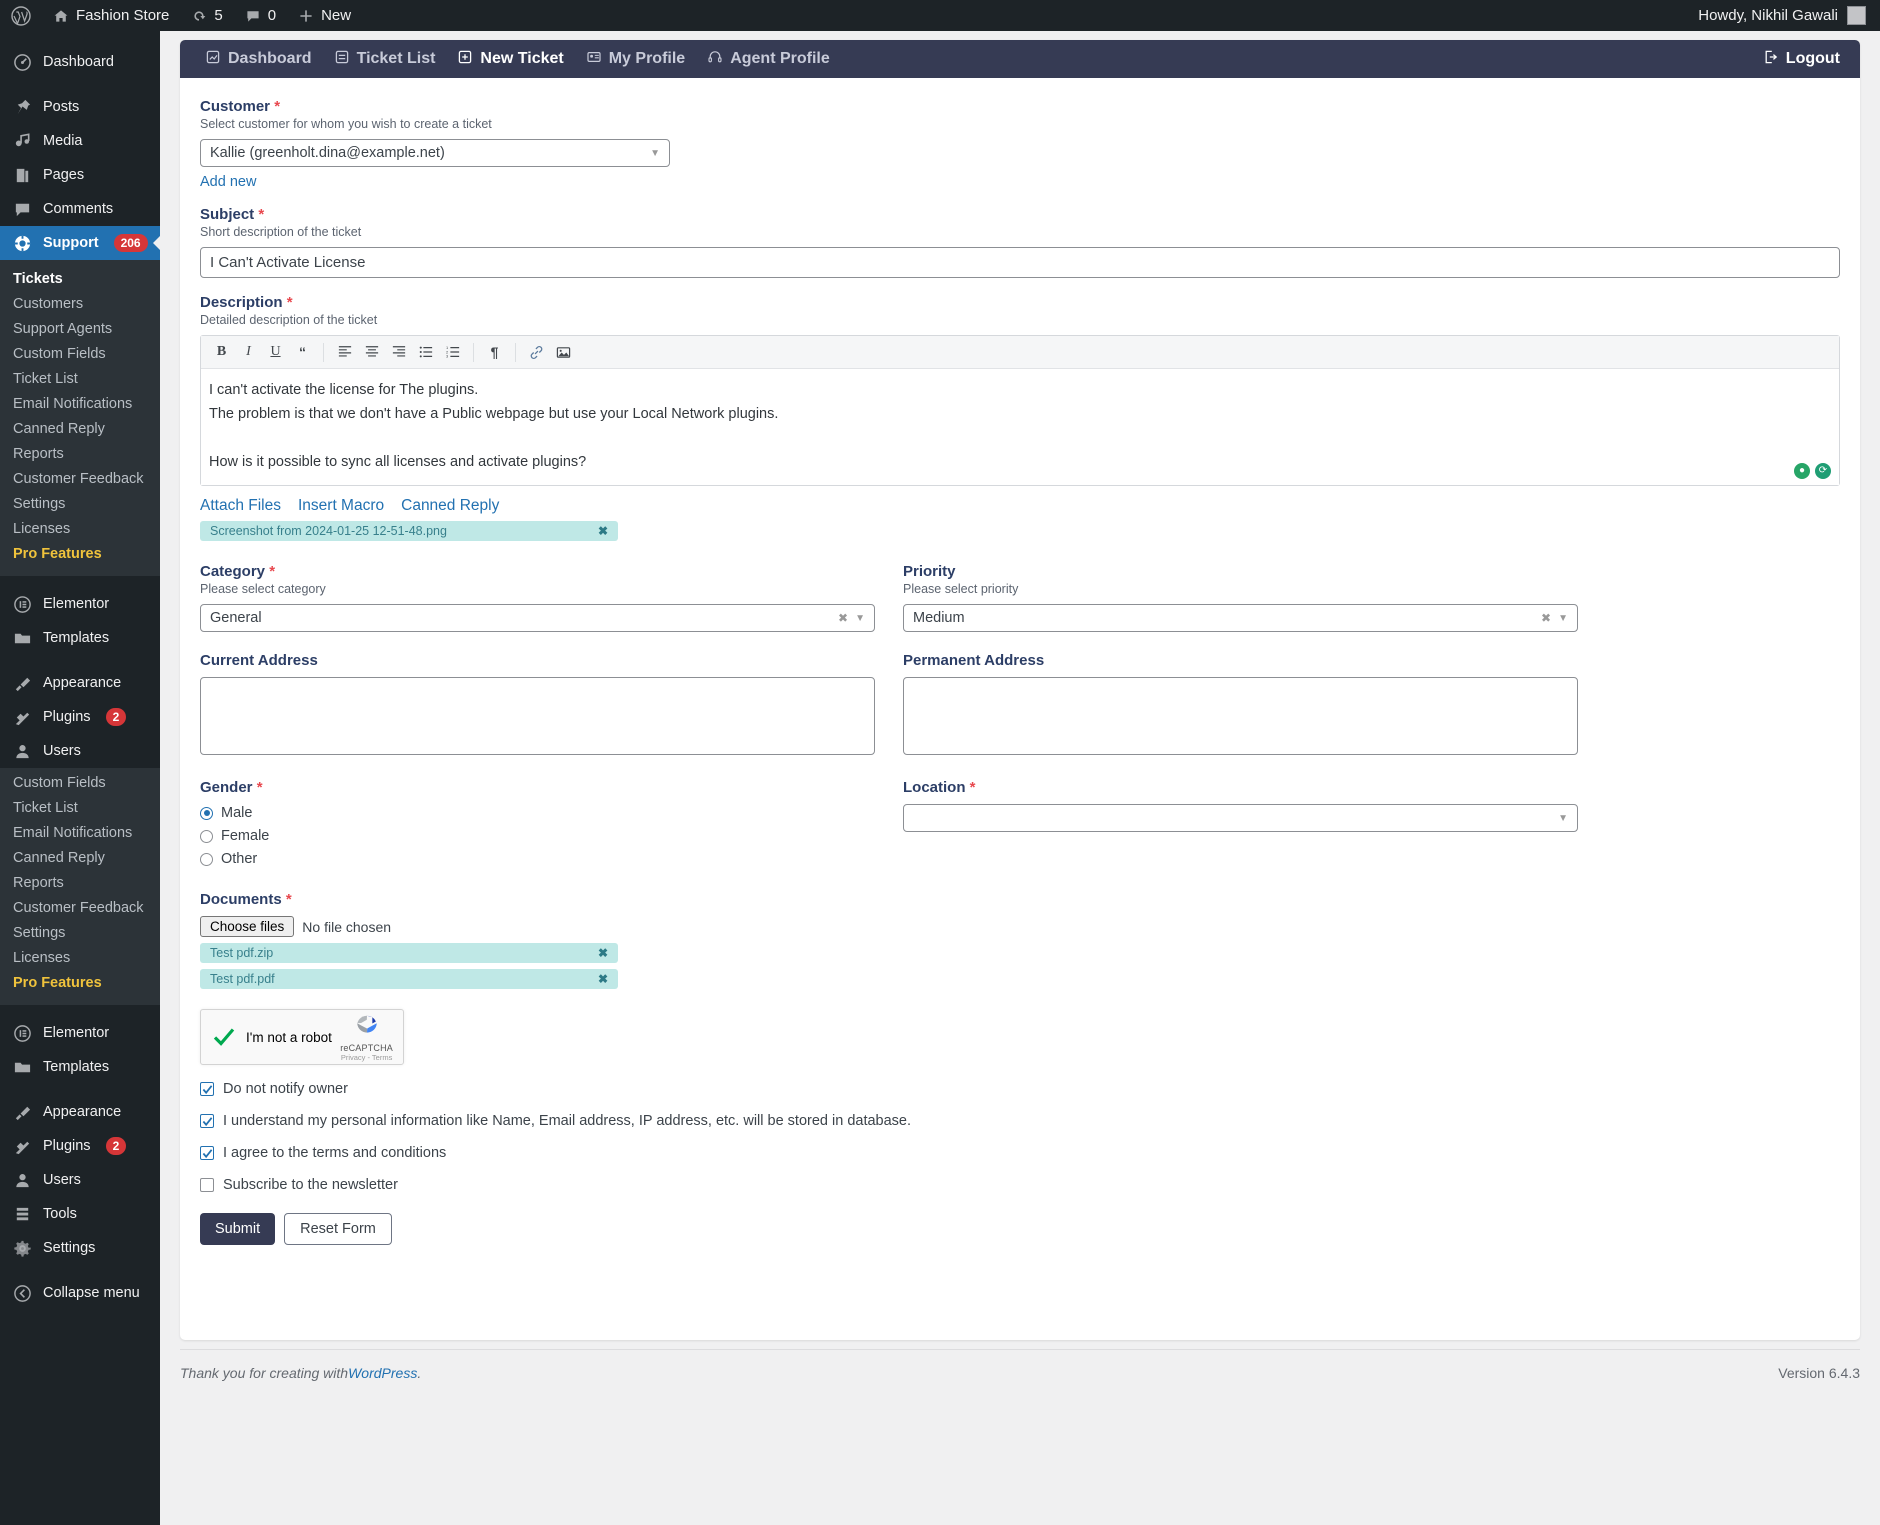 This screenshot has width=1880, height=1525. Describe the element at coordinates (275, 351) in the screenshot. I see `underline-icon: U` at that location.